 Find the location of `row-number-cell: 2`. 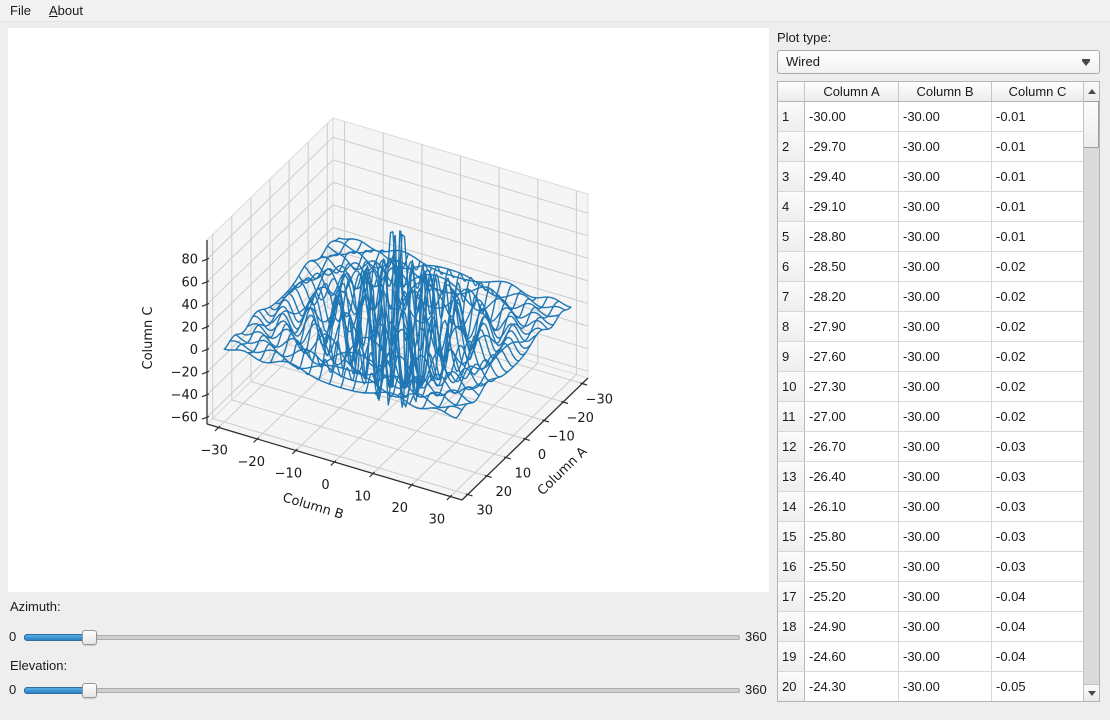

row-number-cell: 2 is located at coordinates (791, 146).